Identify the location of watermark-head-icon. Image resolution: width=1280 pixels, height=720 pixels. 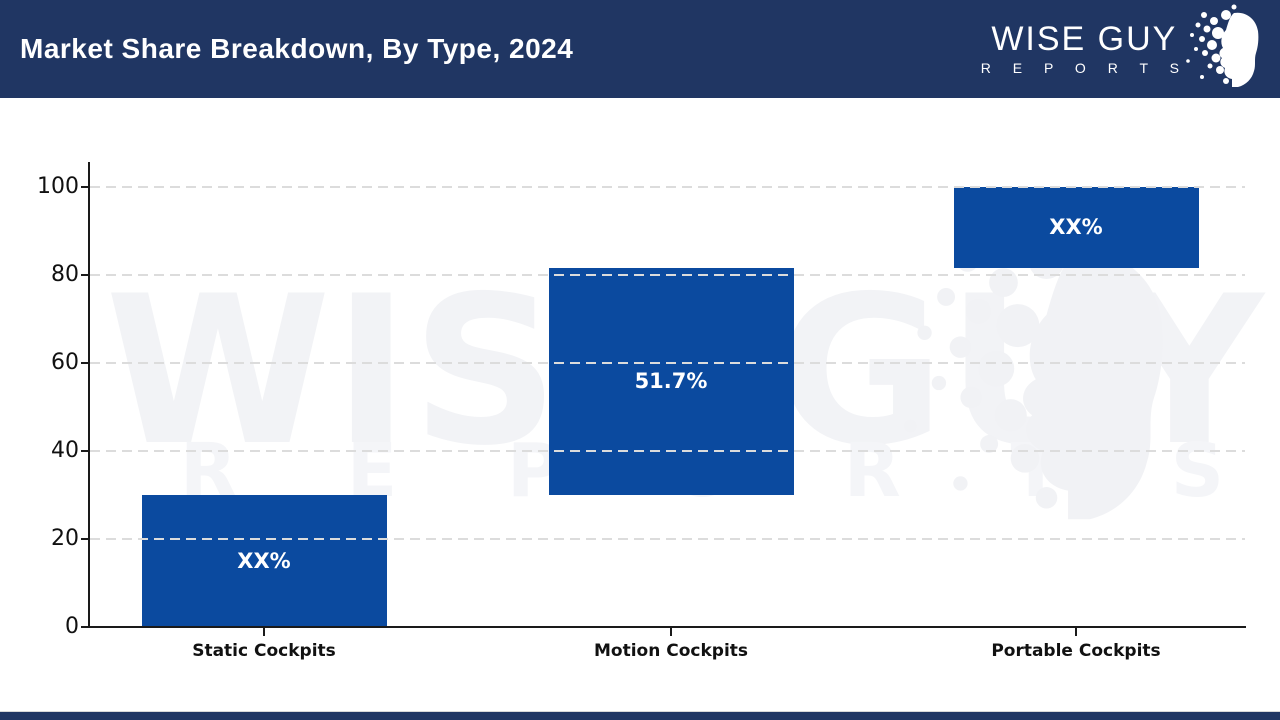
(1025, 385).